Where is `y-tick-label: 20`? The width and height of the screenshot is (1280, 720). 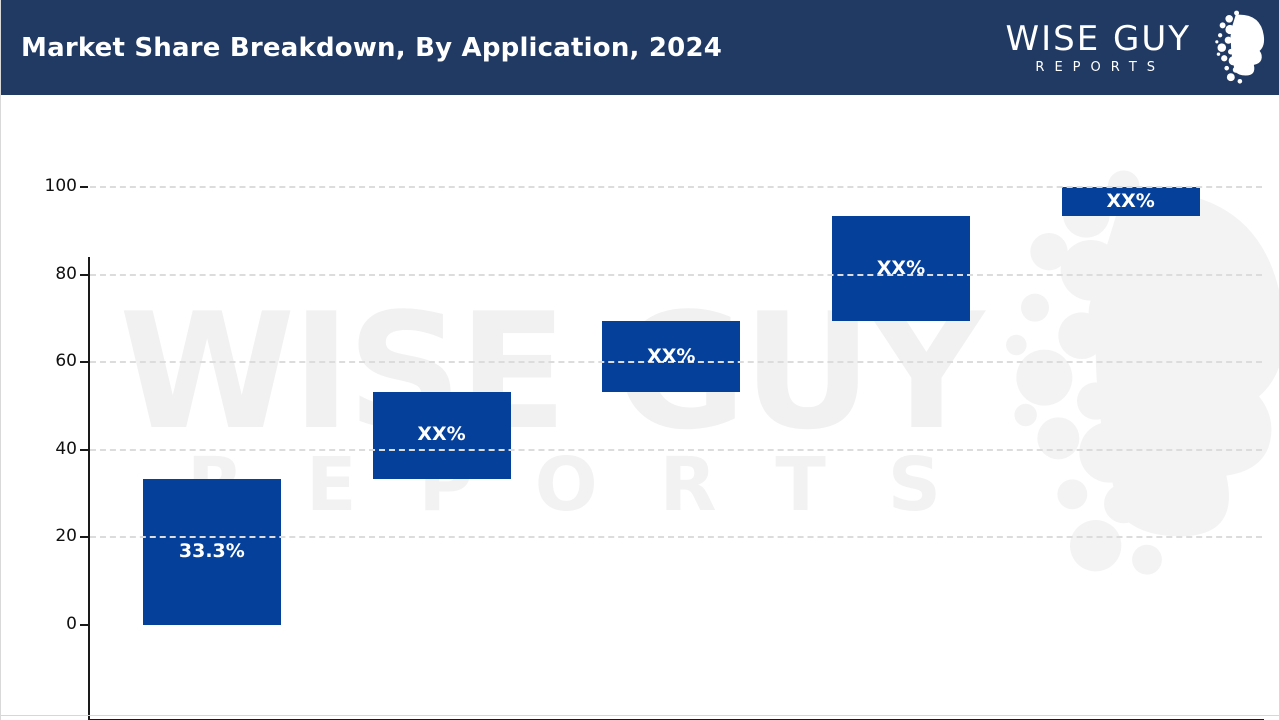 y-tick-label: 20 is located at coordinates (66, 536).